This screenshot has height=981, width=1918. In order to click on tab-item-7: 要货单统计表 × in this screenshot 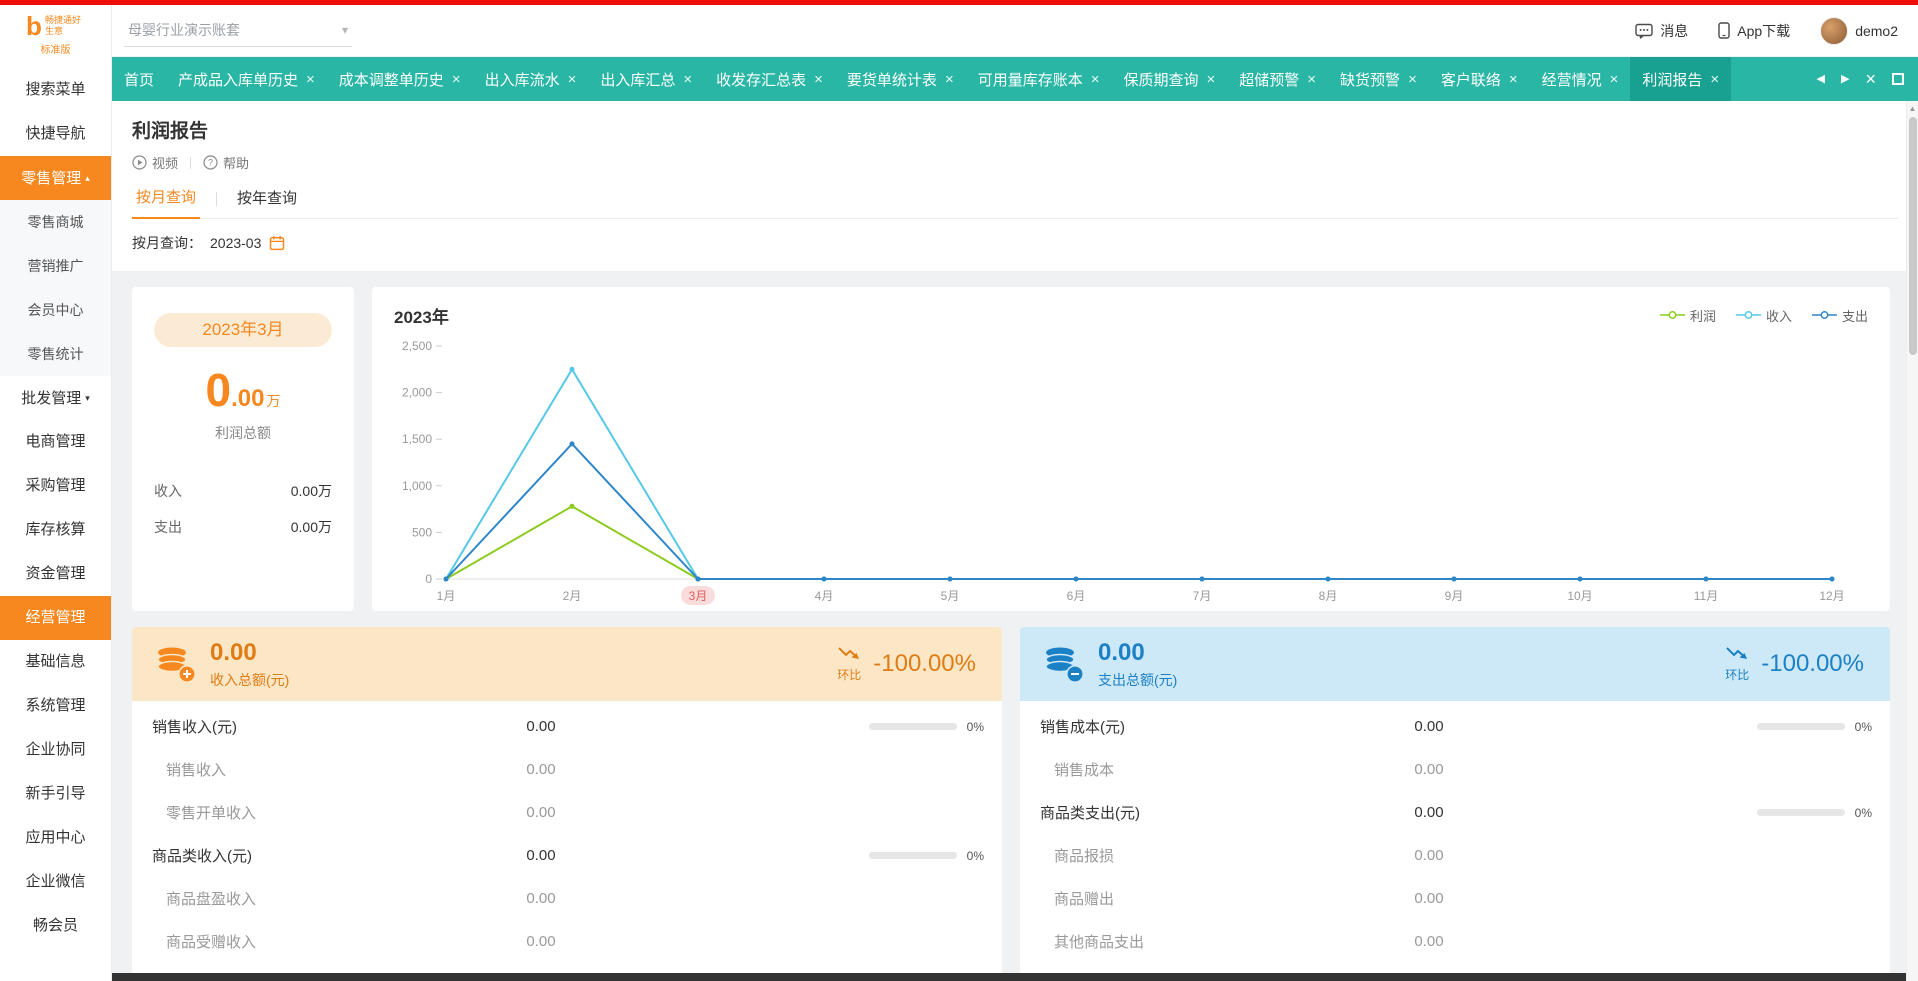, I will do `click(900, 79)`.